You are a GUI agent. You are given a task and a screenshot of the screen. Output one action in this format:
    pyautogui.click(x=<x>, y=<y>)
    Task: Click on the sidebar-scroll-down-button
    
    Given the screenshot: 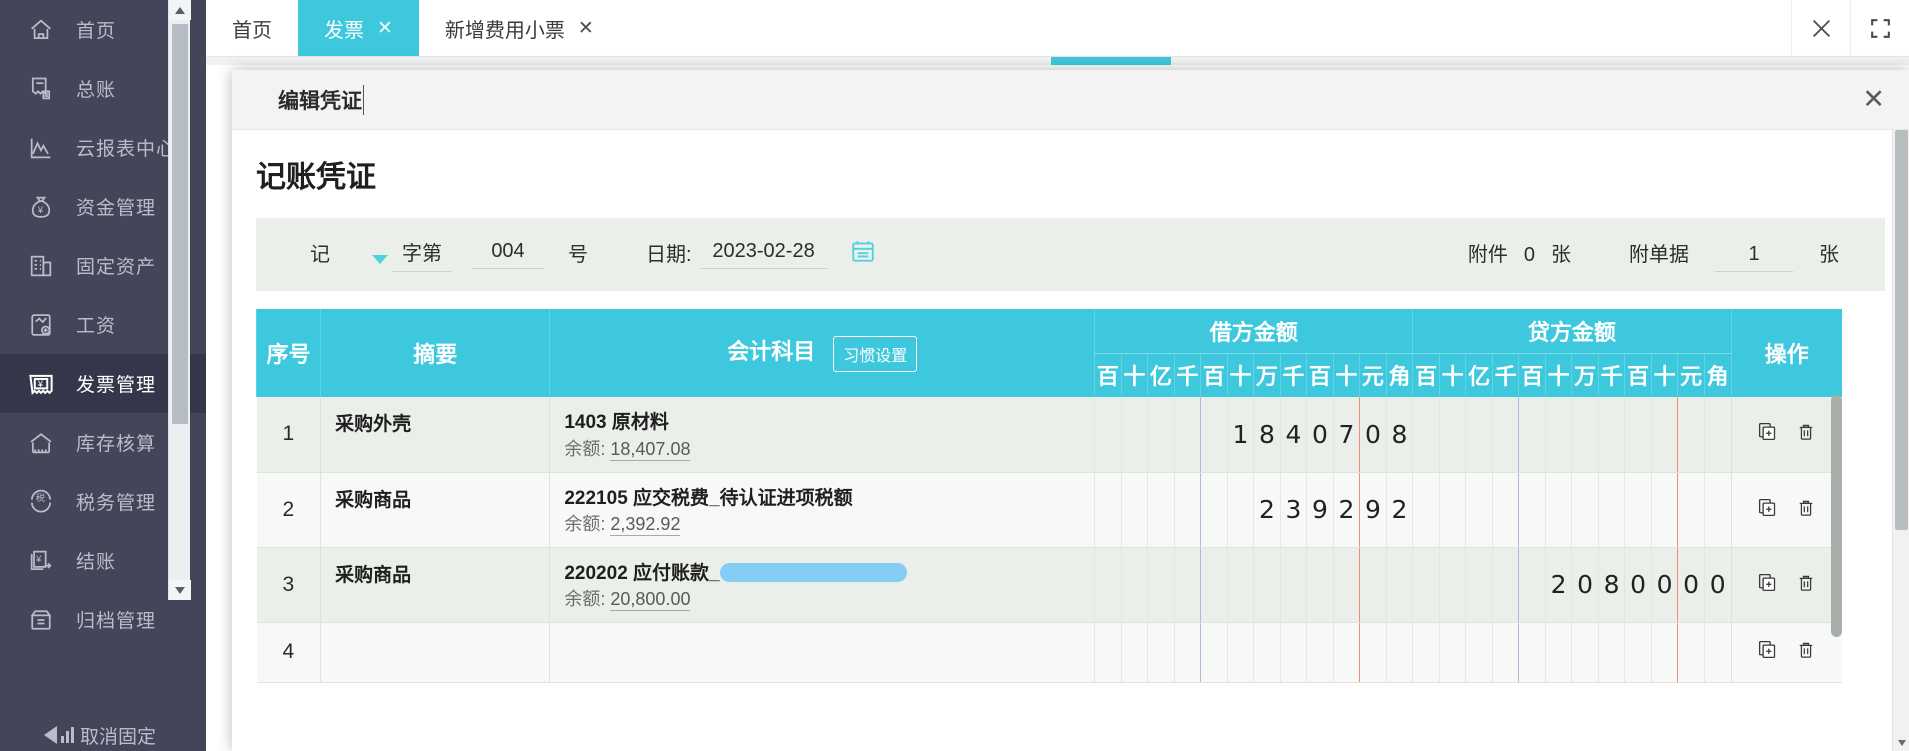 What is the action you would take?
    pyautogui.click(x=180, y=590)
    